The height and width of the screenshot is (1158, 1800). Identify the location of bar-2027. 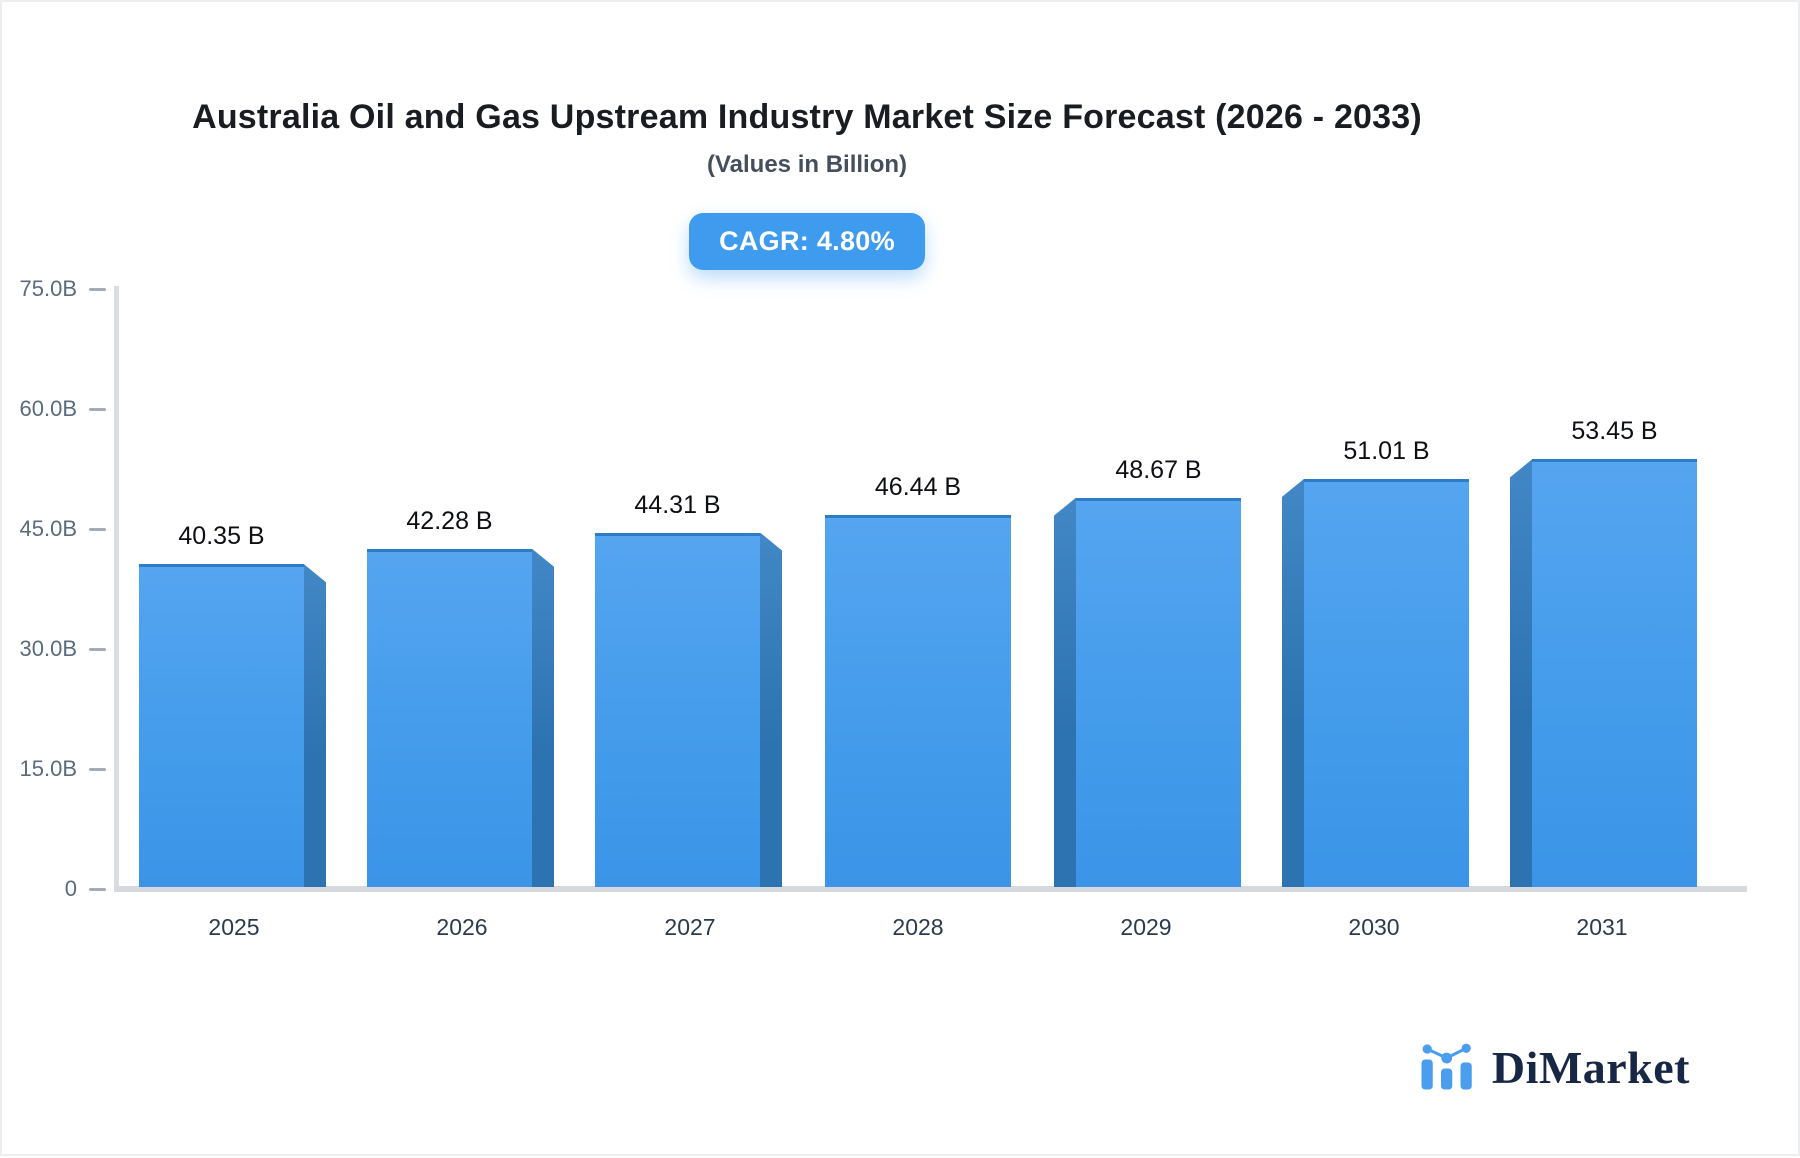
(677, 709).